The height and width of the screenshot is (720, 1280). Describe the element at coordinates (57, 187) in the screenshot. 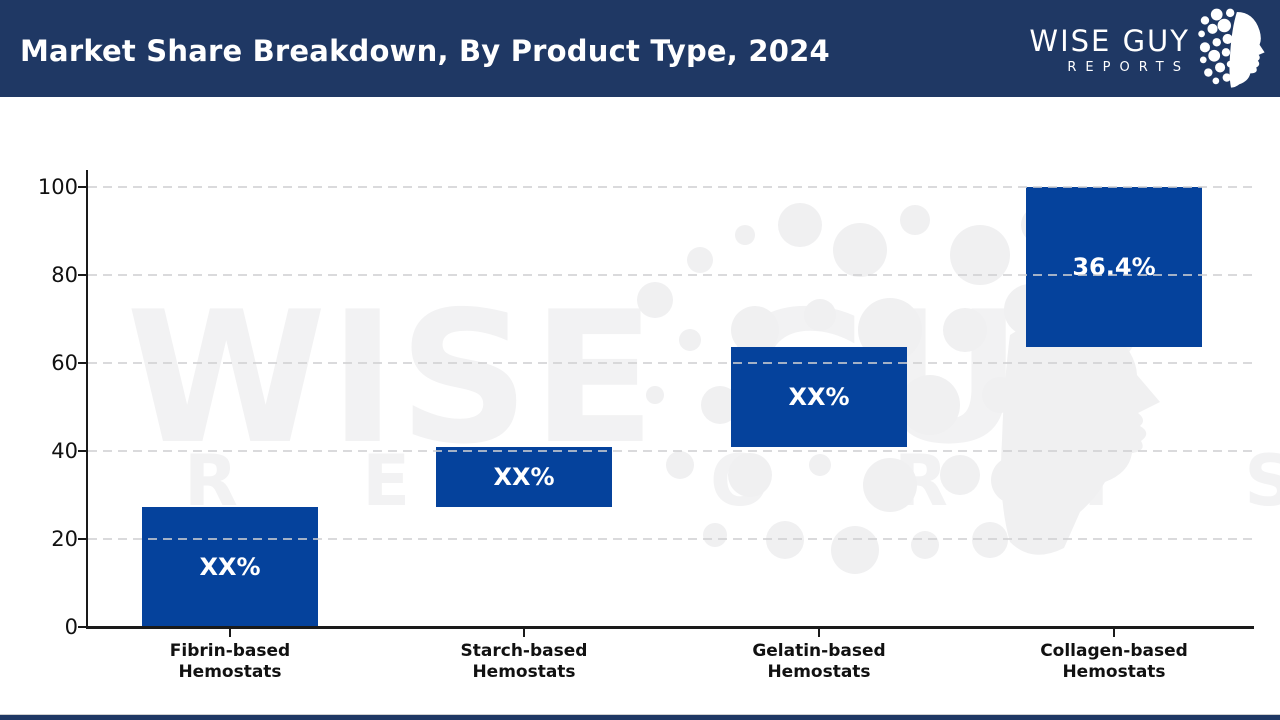

I see `y-tick-label: 100` at that location.